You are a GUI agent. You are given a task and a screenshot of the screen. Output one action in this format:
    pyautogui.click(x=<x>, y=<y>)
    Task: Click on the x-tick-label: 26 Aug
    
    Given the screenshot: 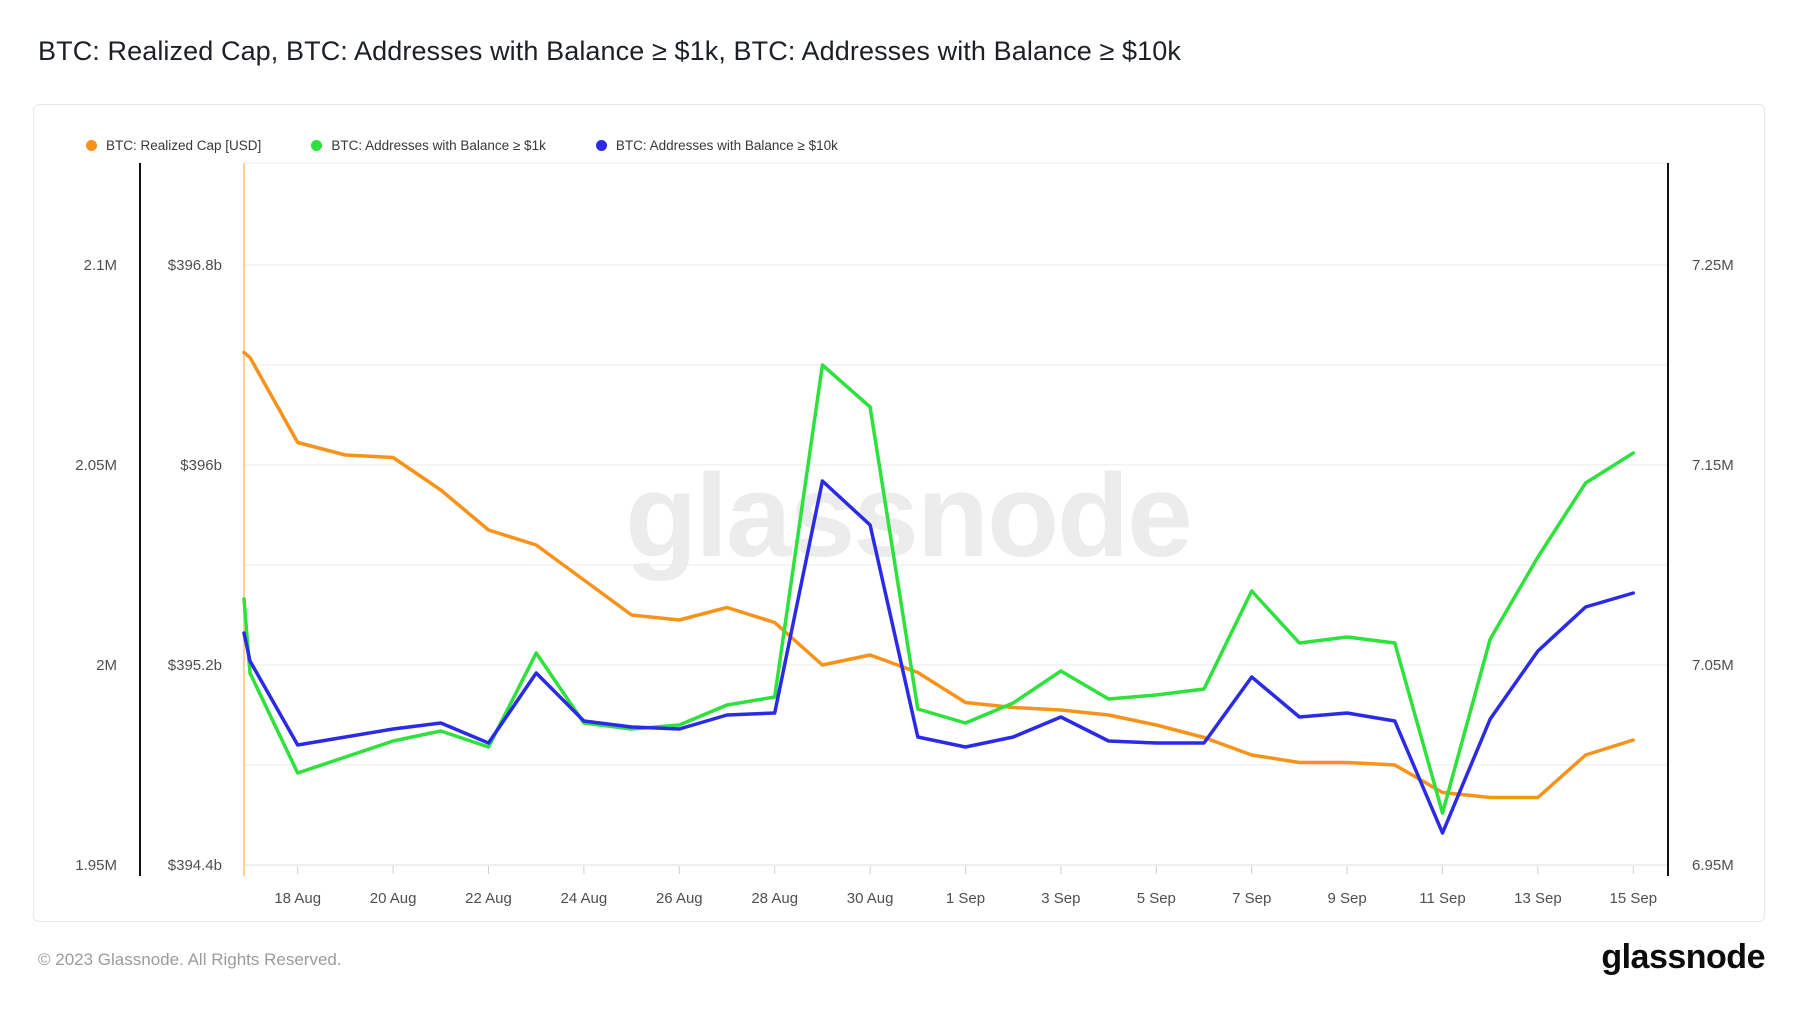 What is the action you would take?
    pyautogui.click(x=679, y=898)
    